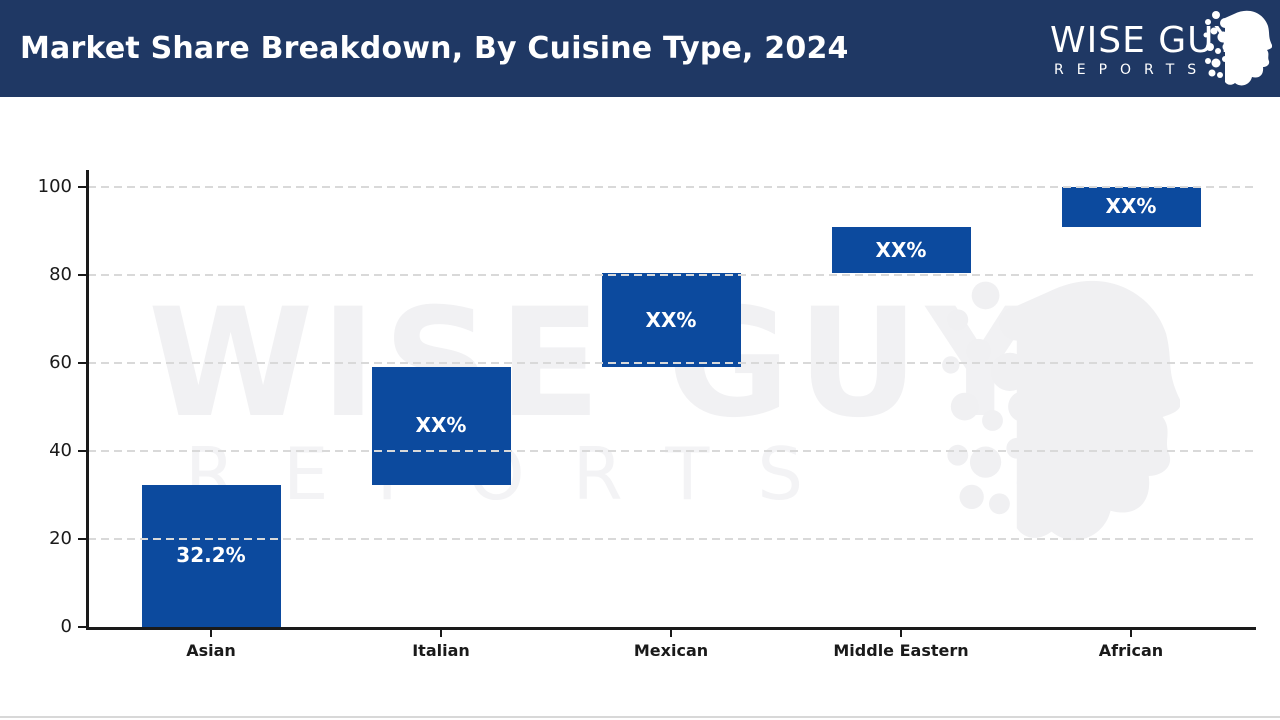 Image resolution: width=1280 pixels, height=720 pixels. I want to click on x-axis-line, so click(671, 628).